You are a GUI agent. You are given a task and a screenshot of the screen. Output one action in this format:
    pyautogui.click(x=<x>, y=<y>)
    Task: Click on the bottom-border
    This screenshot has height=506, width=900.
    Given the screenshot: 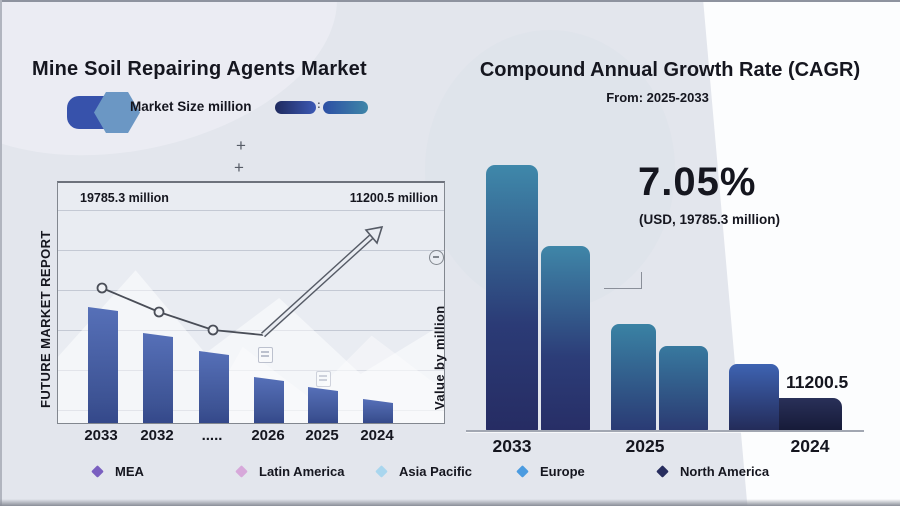 What is the action you would take?
    pyautogui.click(x=450, y=502)
    